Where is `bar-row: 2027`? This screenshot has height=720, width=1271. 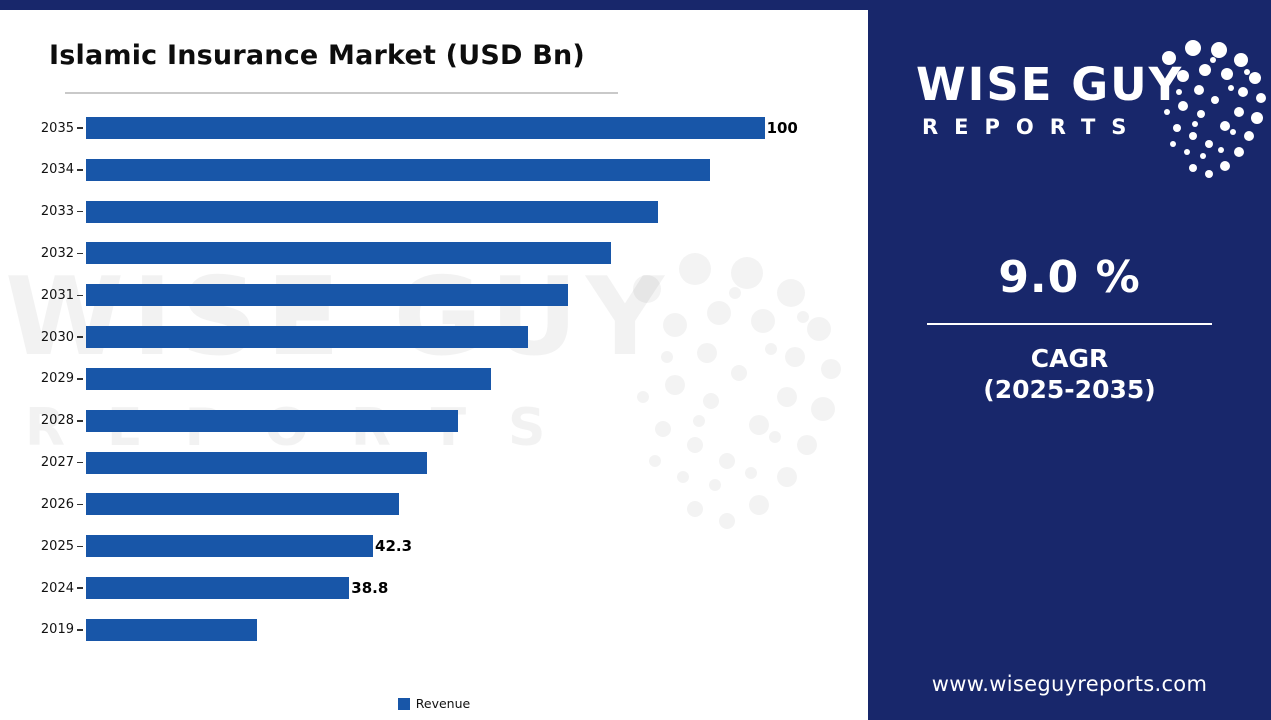
bar-row: 2027 is located at coordinates (437, 463).